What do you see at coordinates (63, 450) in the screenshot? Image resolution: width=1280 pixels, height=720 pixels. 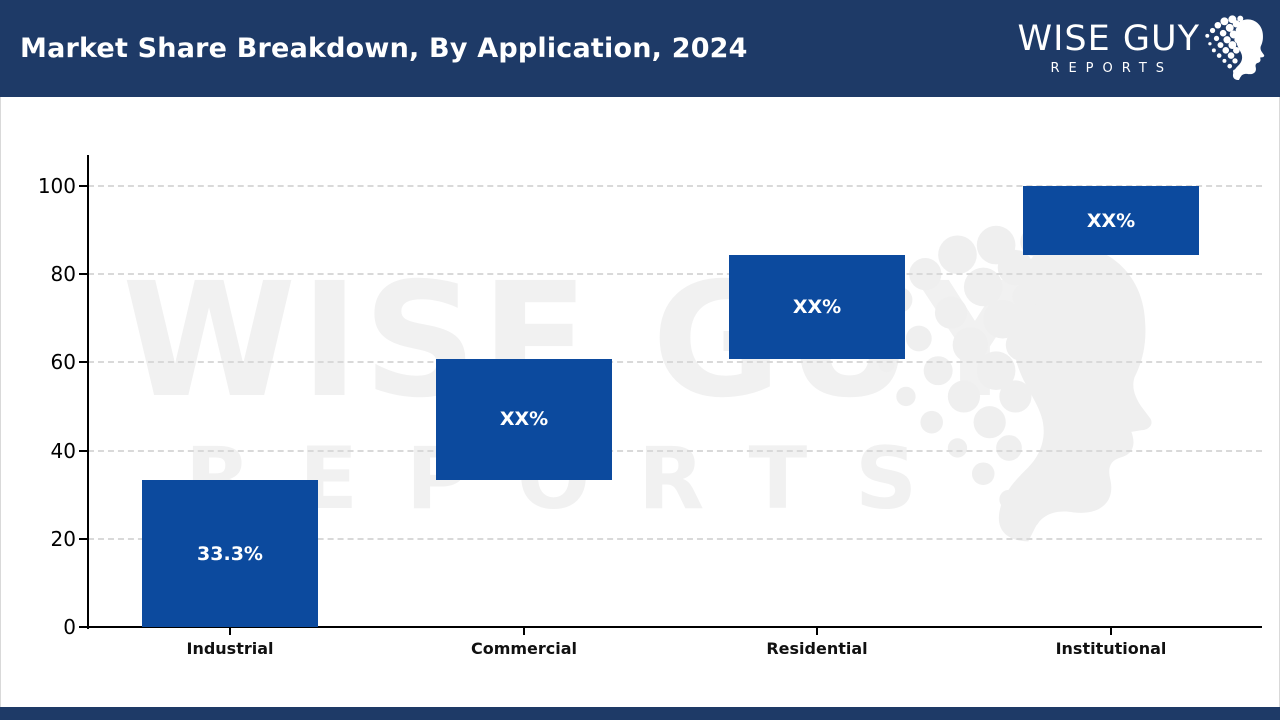 I see `y-tick-label: 40` at bounding box center [63, 450].